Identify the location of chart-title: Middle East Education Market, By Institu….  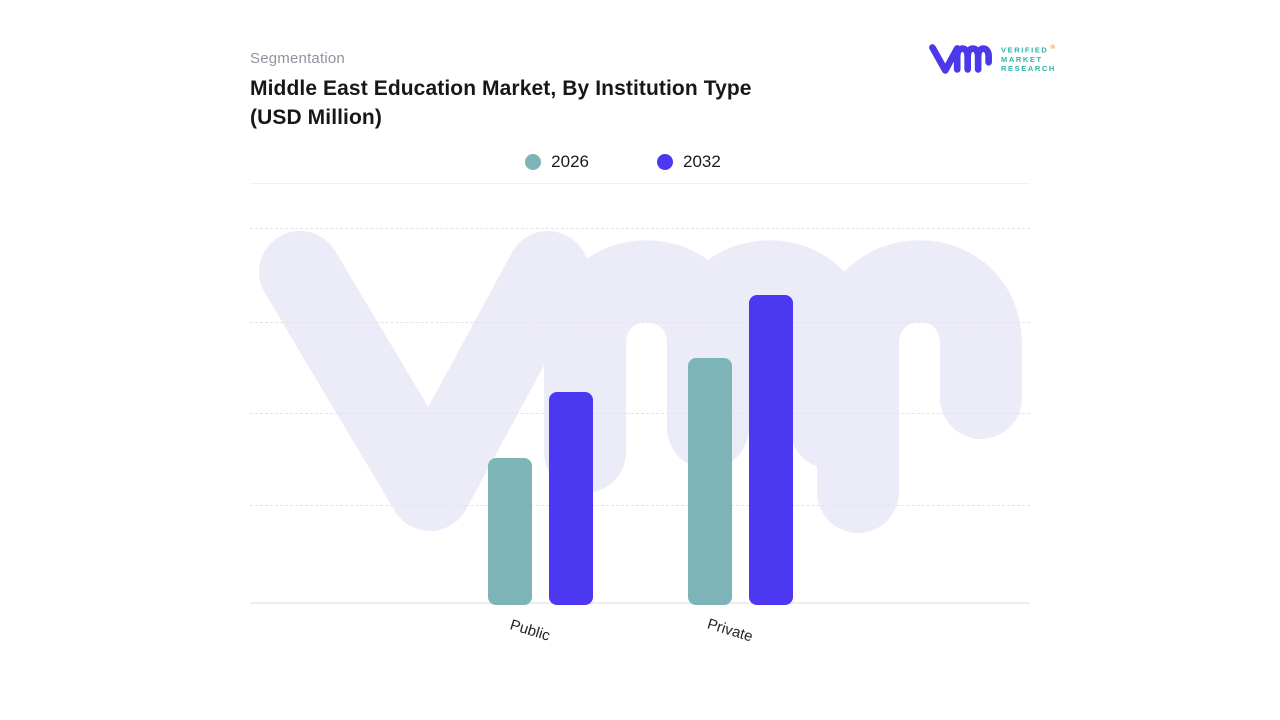
(560, 103).